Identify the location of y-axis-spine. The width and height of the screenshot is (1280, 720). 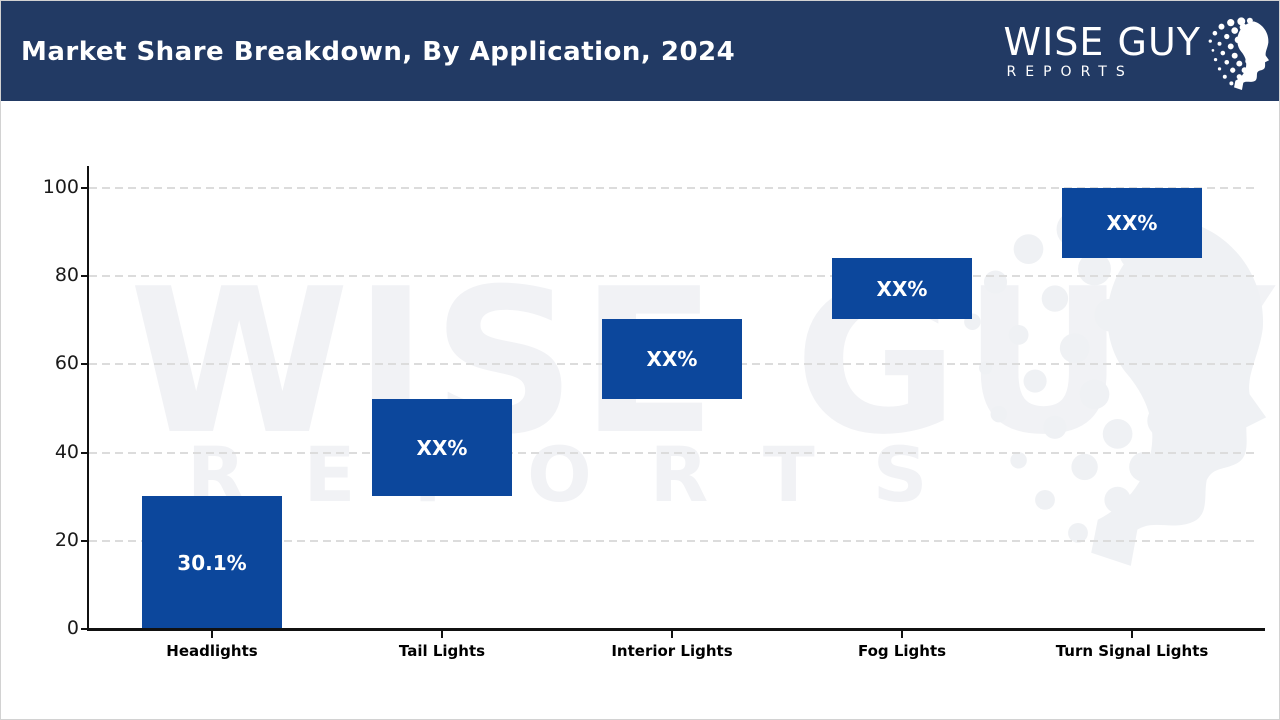
(88, 398).